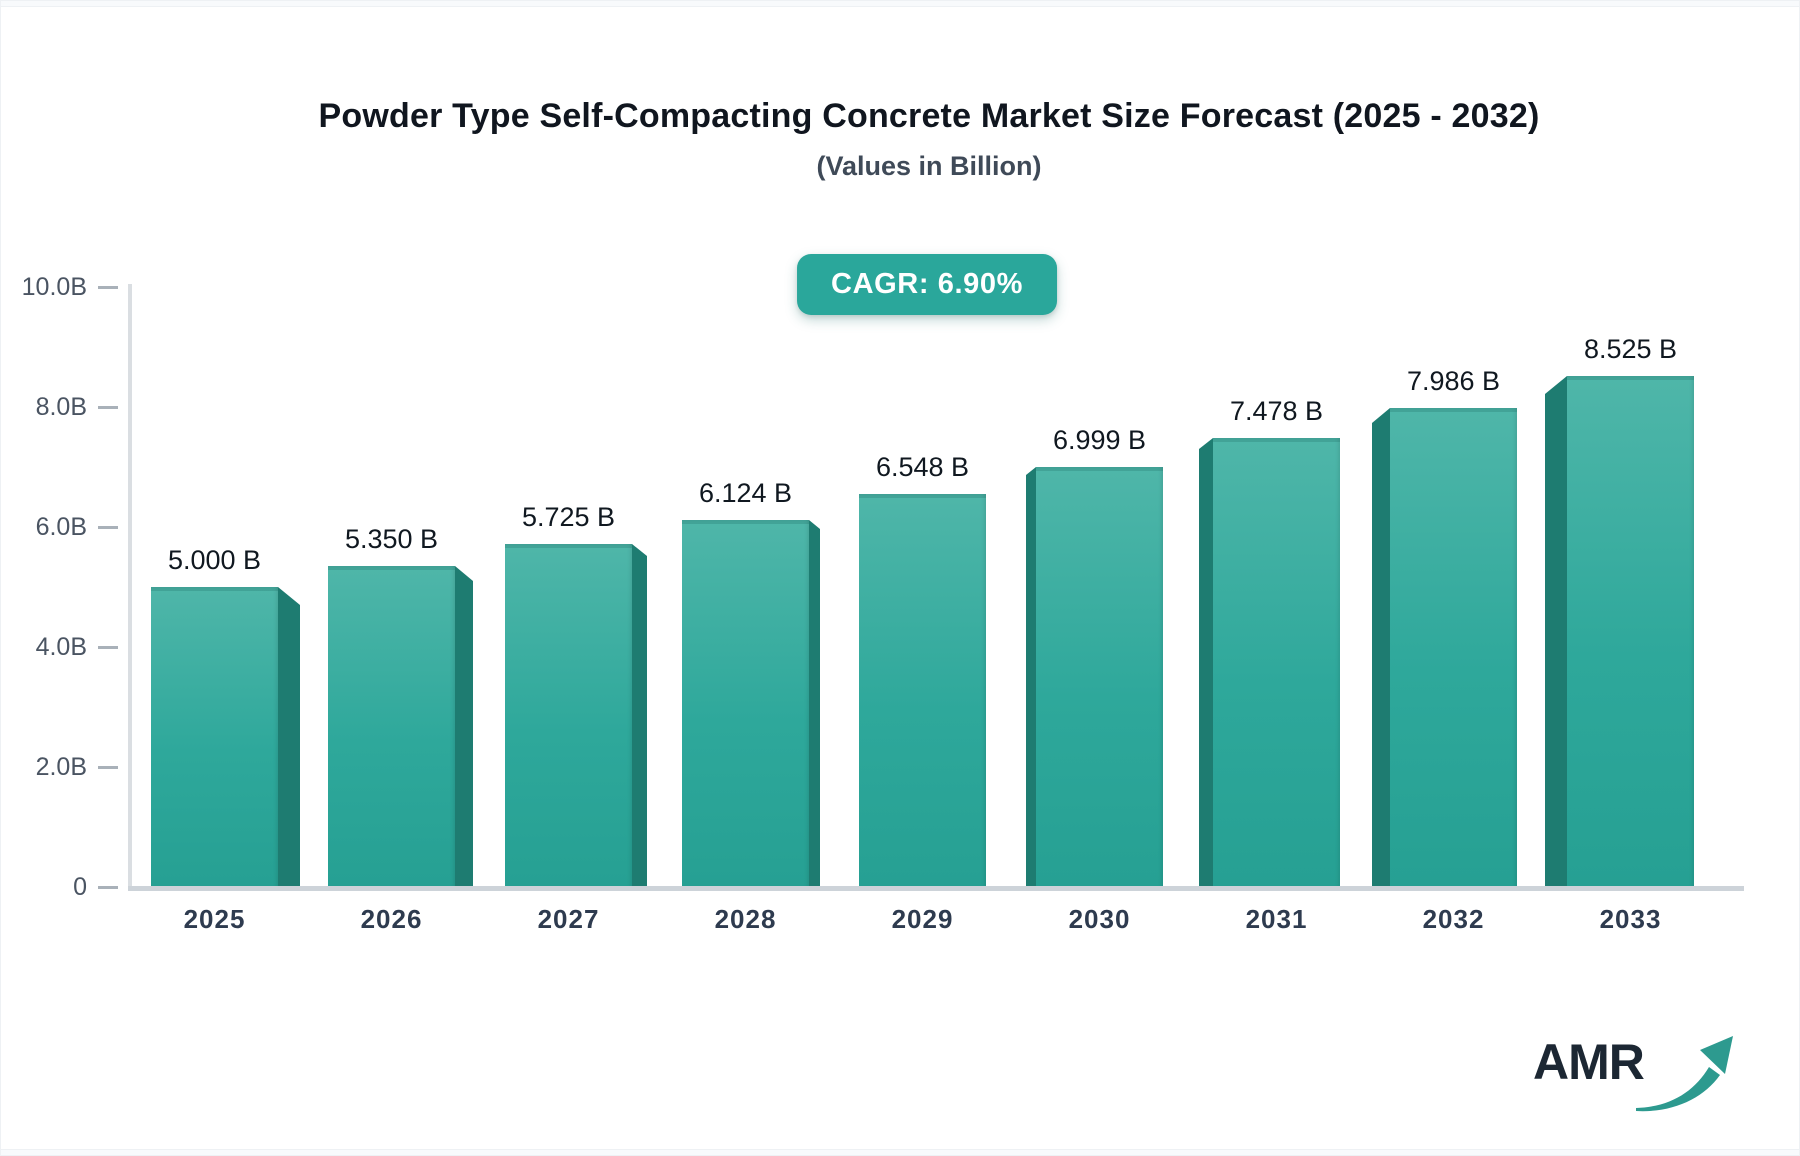  What do you see at coordinates (936, 888) in the screenshot?
I see `plot-baseline` at bounding box center [936, 888].